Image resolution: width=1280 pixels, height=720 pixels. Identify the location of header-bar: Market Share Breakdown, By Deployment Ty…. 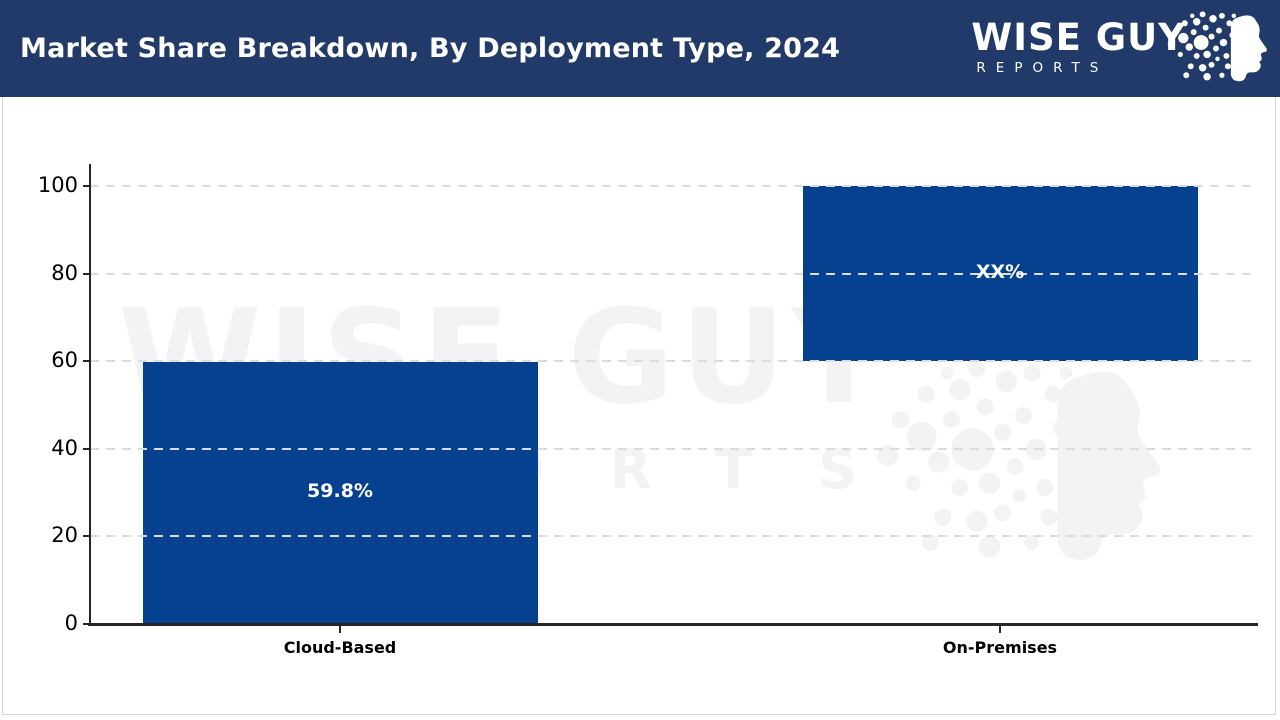
(640, 48).